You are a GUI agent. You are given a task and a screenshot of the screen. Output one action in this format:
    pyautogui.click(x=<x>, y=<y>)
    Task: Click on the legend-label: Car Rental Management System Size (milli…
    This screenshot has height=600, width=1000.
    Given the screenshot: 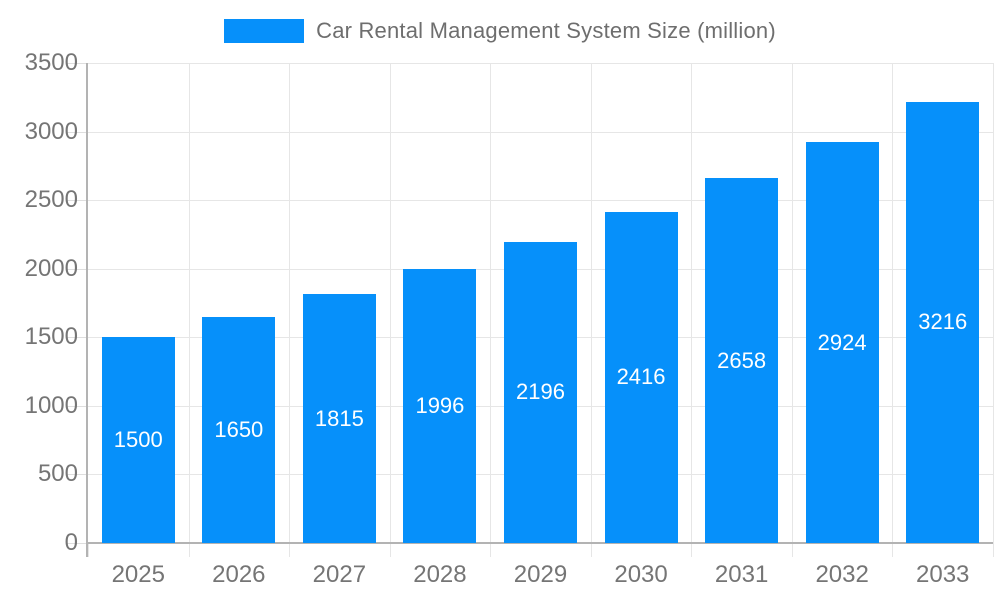 What is the action you would take?
    pyautogui.click(x=546, y=30)
    